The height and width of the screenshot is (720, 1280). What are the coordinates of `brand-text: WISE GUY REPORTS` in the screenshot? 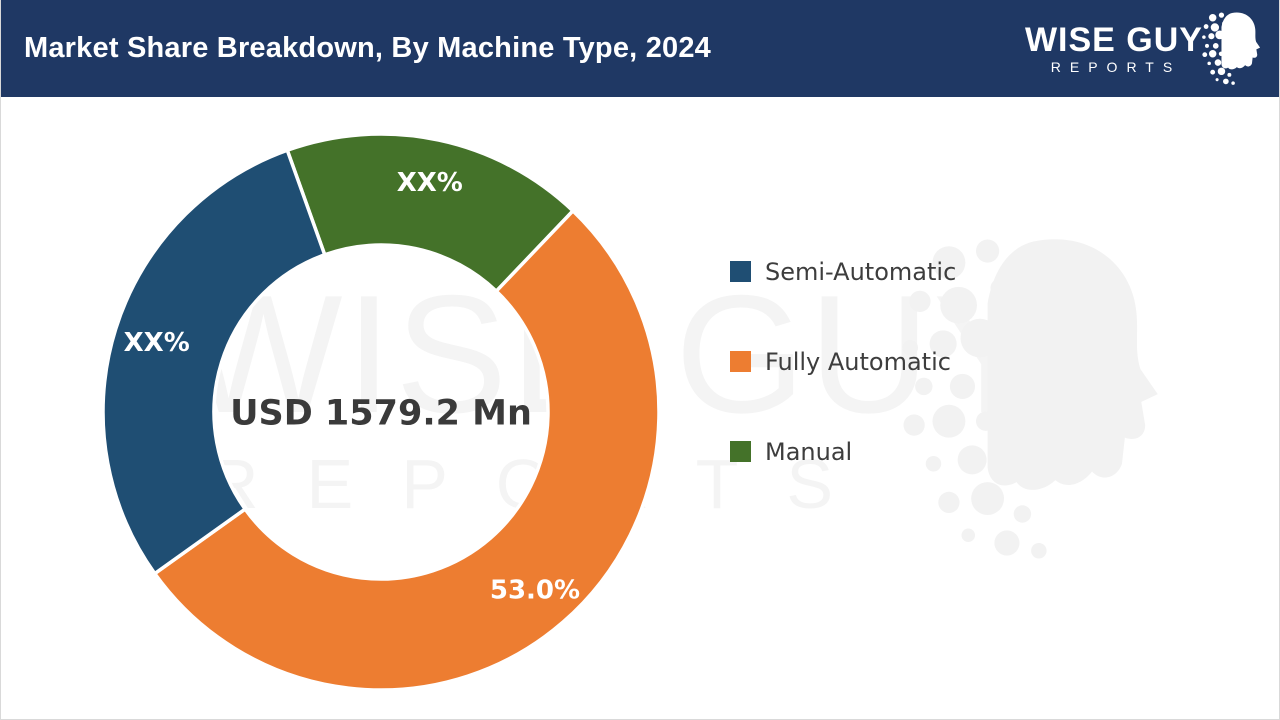 It's located at (1114, 48).